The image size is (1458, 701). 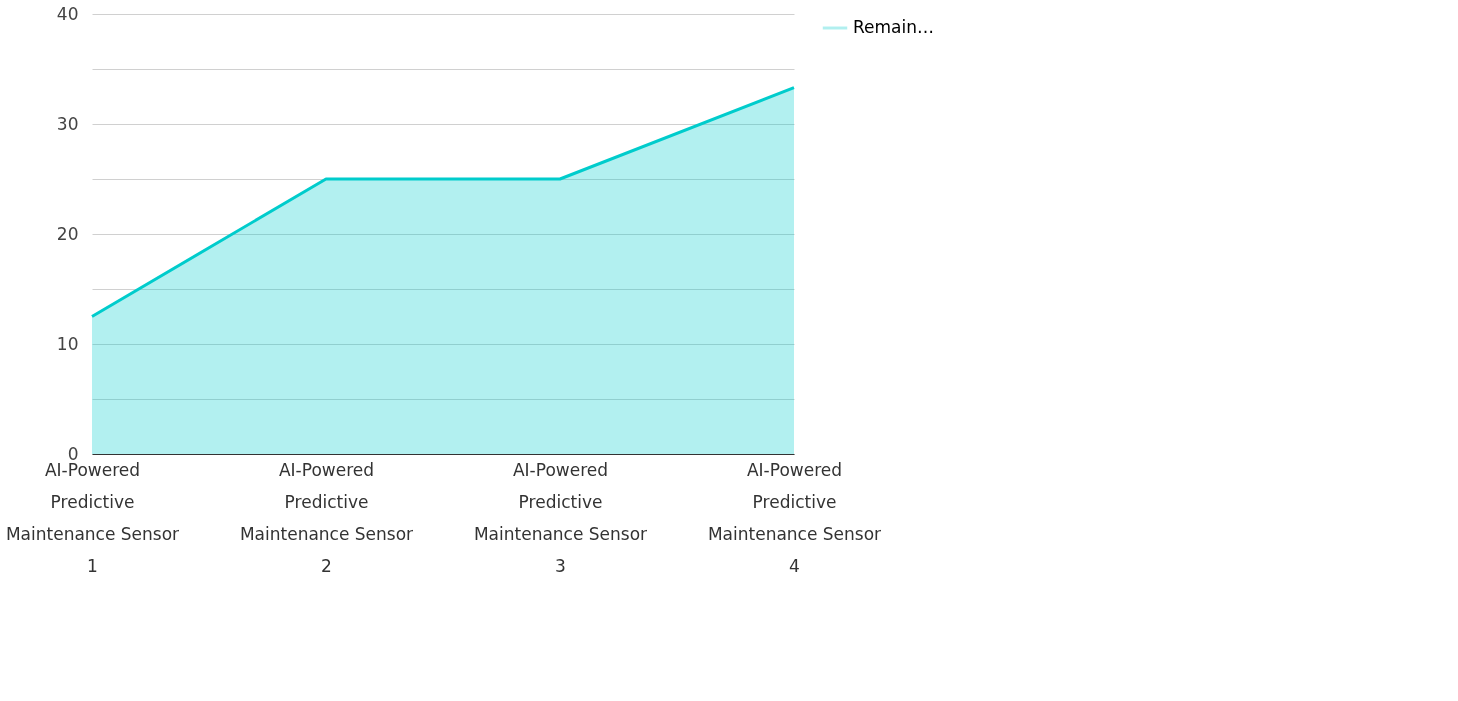 What do you see at coordinates (560, 517) in the screenshot?
I see `x-tick-label: AI-Powered Predictive Maintenance Sensor 3` at bounding box center [560, 517].